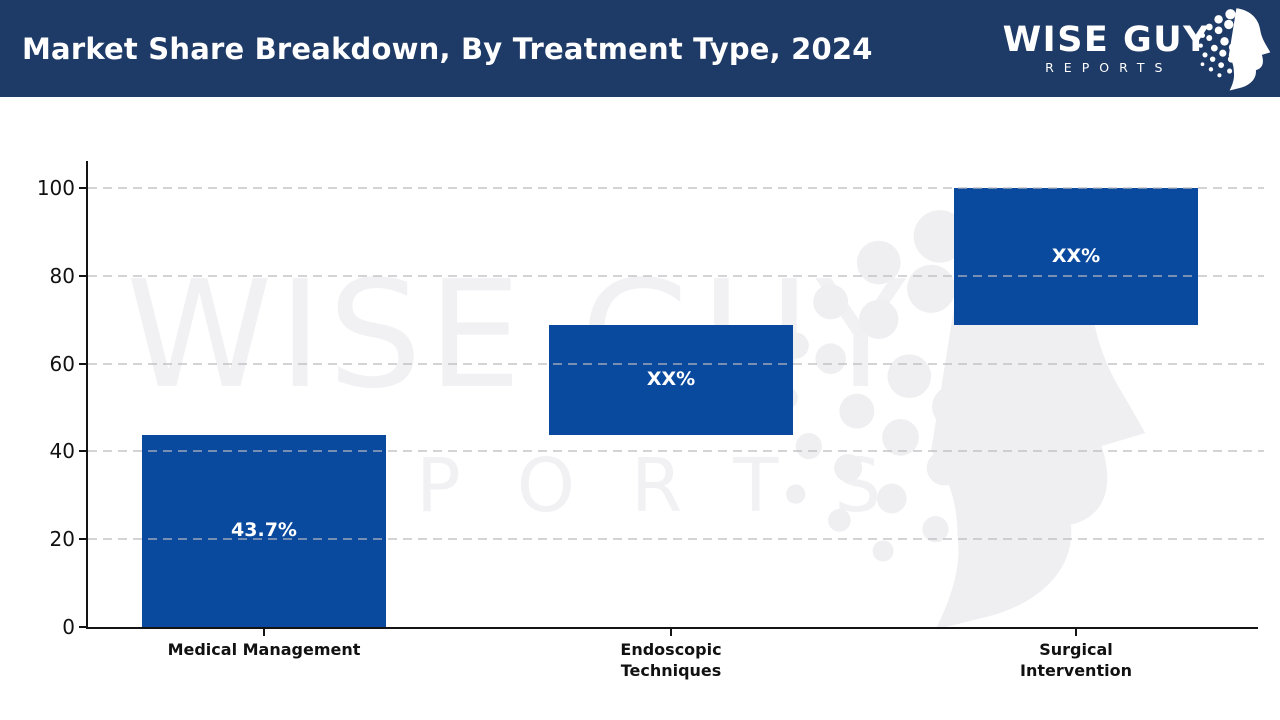  Describe the element at coordinates (264, 649) in the screenshot. I see `x-category-label: Medical Management` at that location.